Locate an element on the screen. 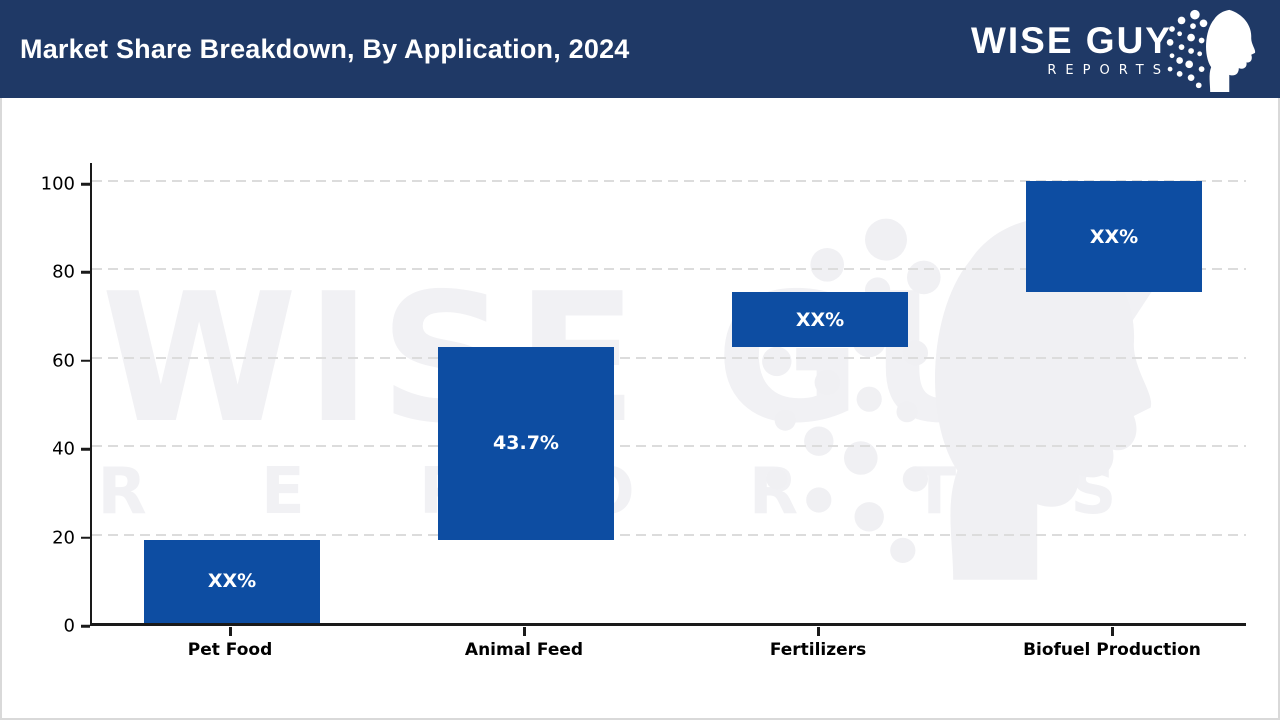 This screenshot has height=720, width=1280. logo-wordmark: WISE GUY is located at coordinates (1071, 41).